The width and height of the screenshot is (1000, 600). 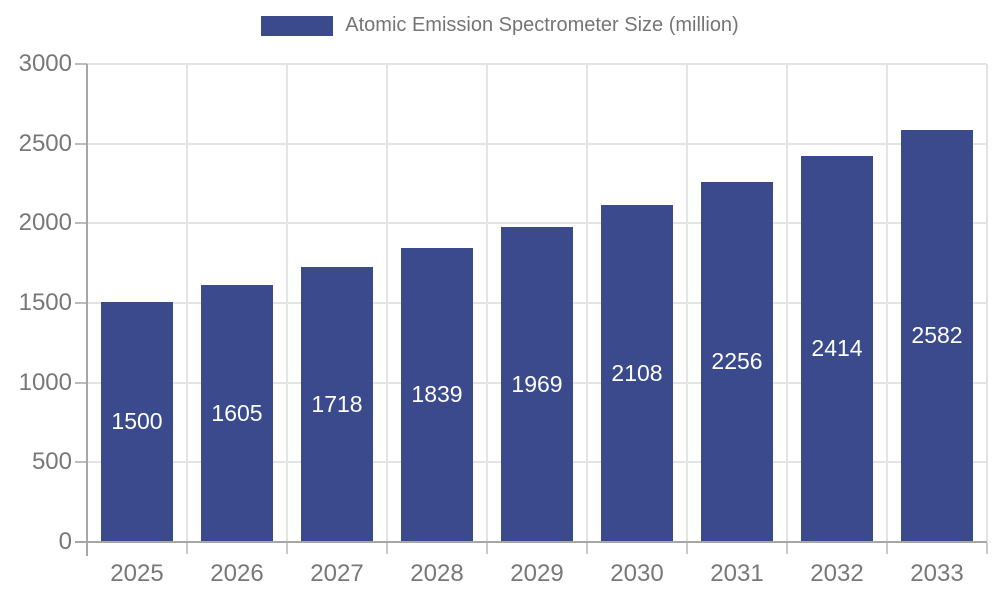 I want to click on bar: 1605, so click(x=237, y=413).